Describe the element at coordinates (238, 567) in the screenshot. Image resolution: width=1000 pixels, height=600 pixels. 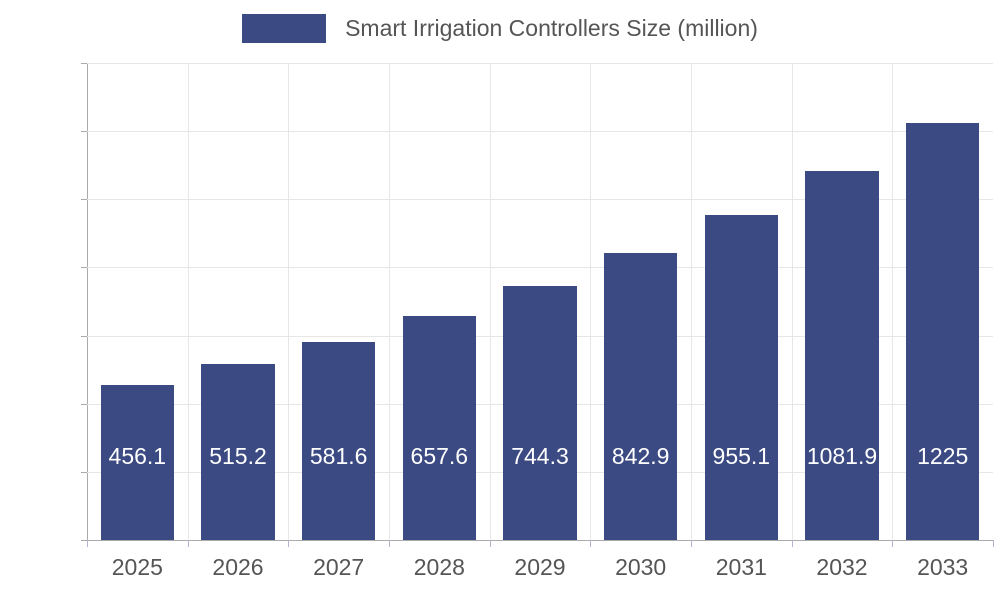
I see `x-axis-tick-label: 2026` at that location.